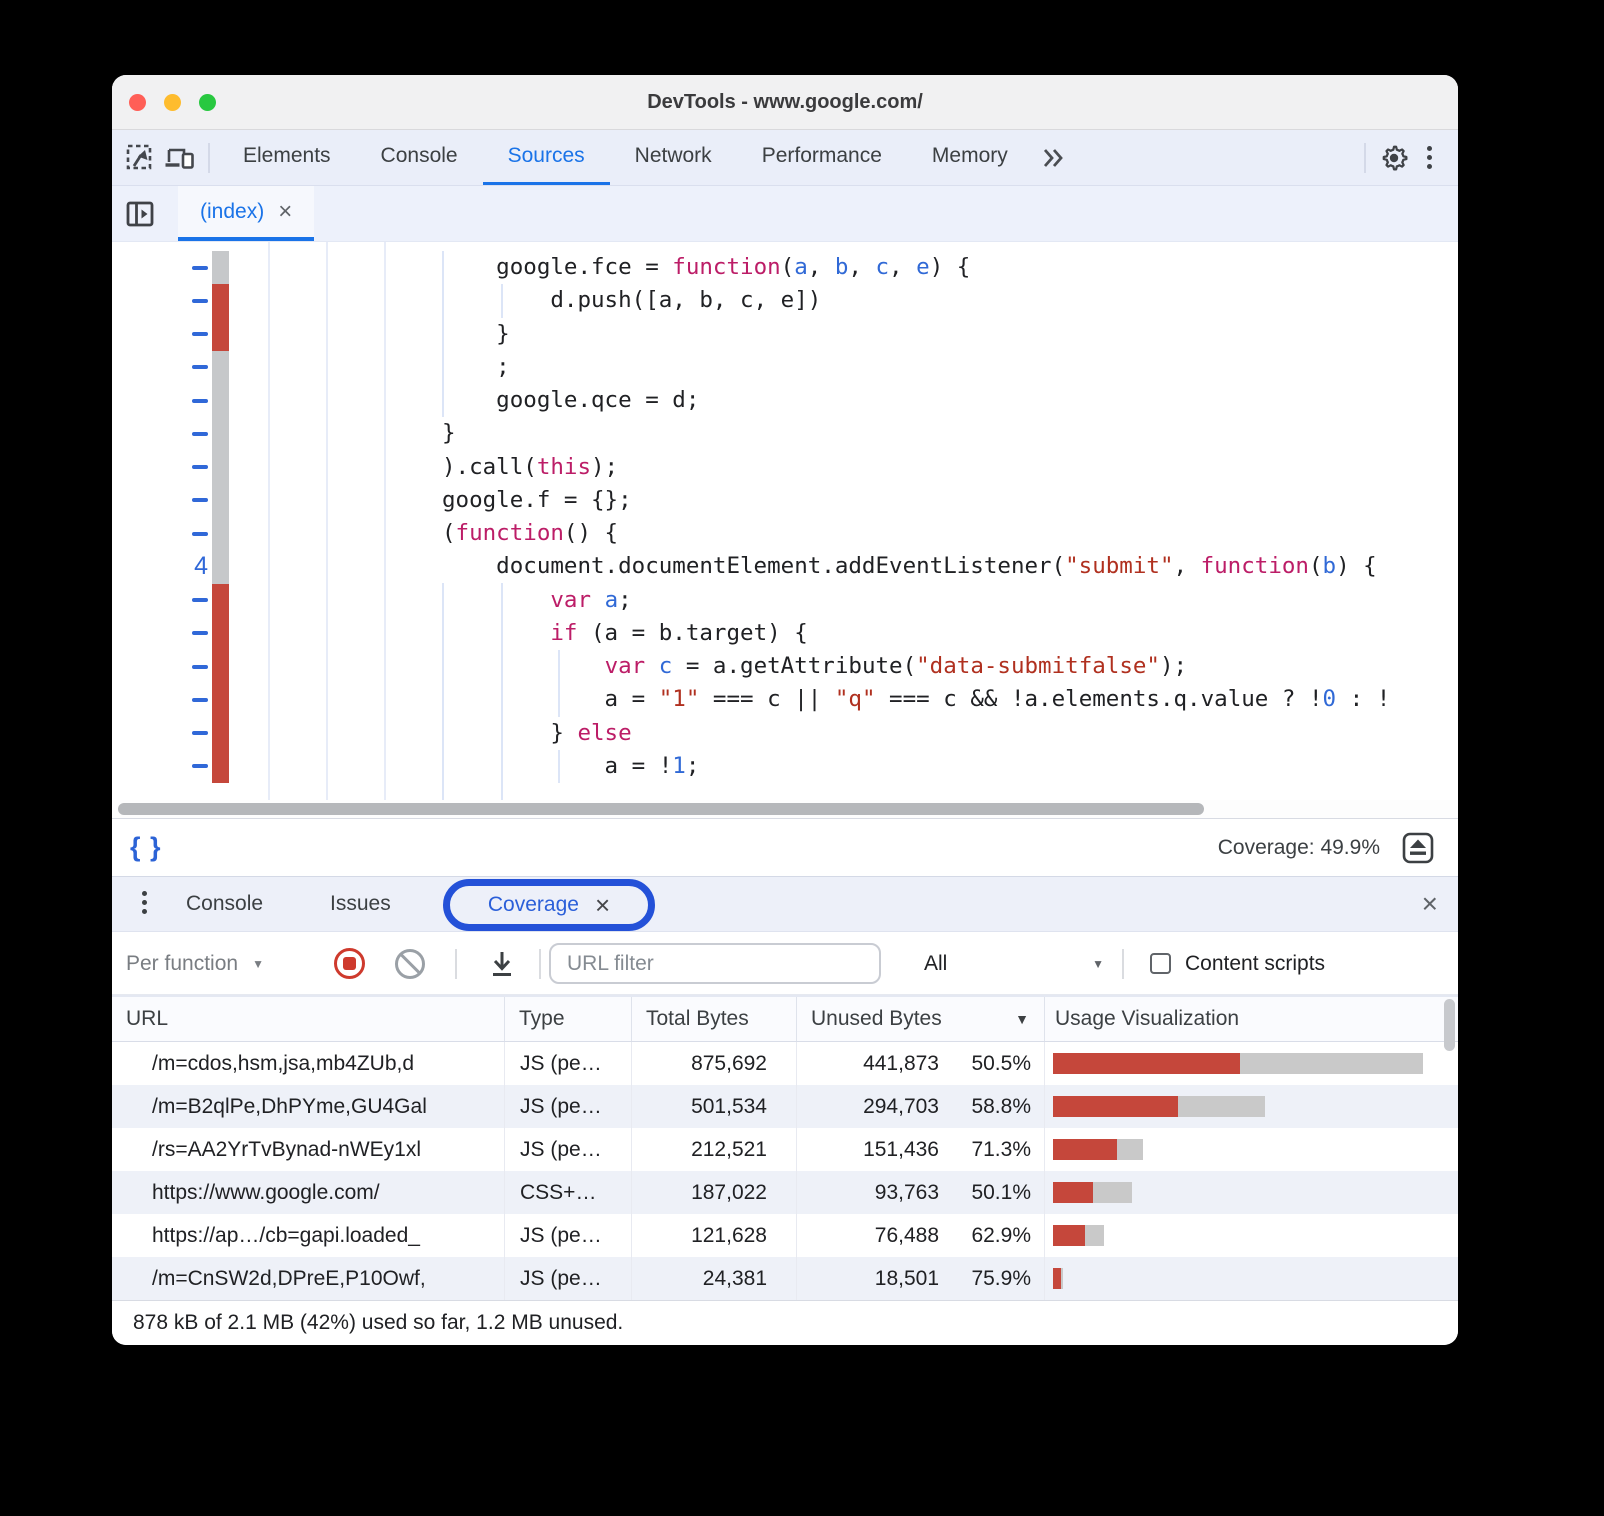  Describe the element at coordinates (207, 102) in the screenshot. I see `zoom-window-button` at that location.